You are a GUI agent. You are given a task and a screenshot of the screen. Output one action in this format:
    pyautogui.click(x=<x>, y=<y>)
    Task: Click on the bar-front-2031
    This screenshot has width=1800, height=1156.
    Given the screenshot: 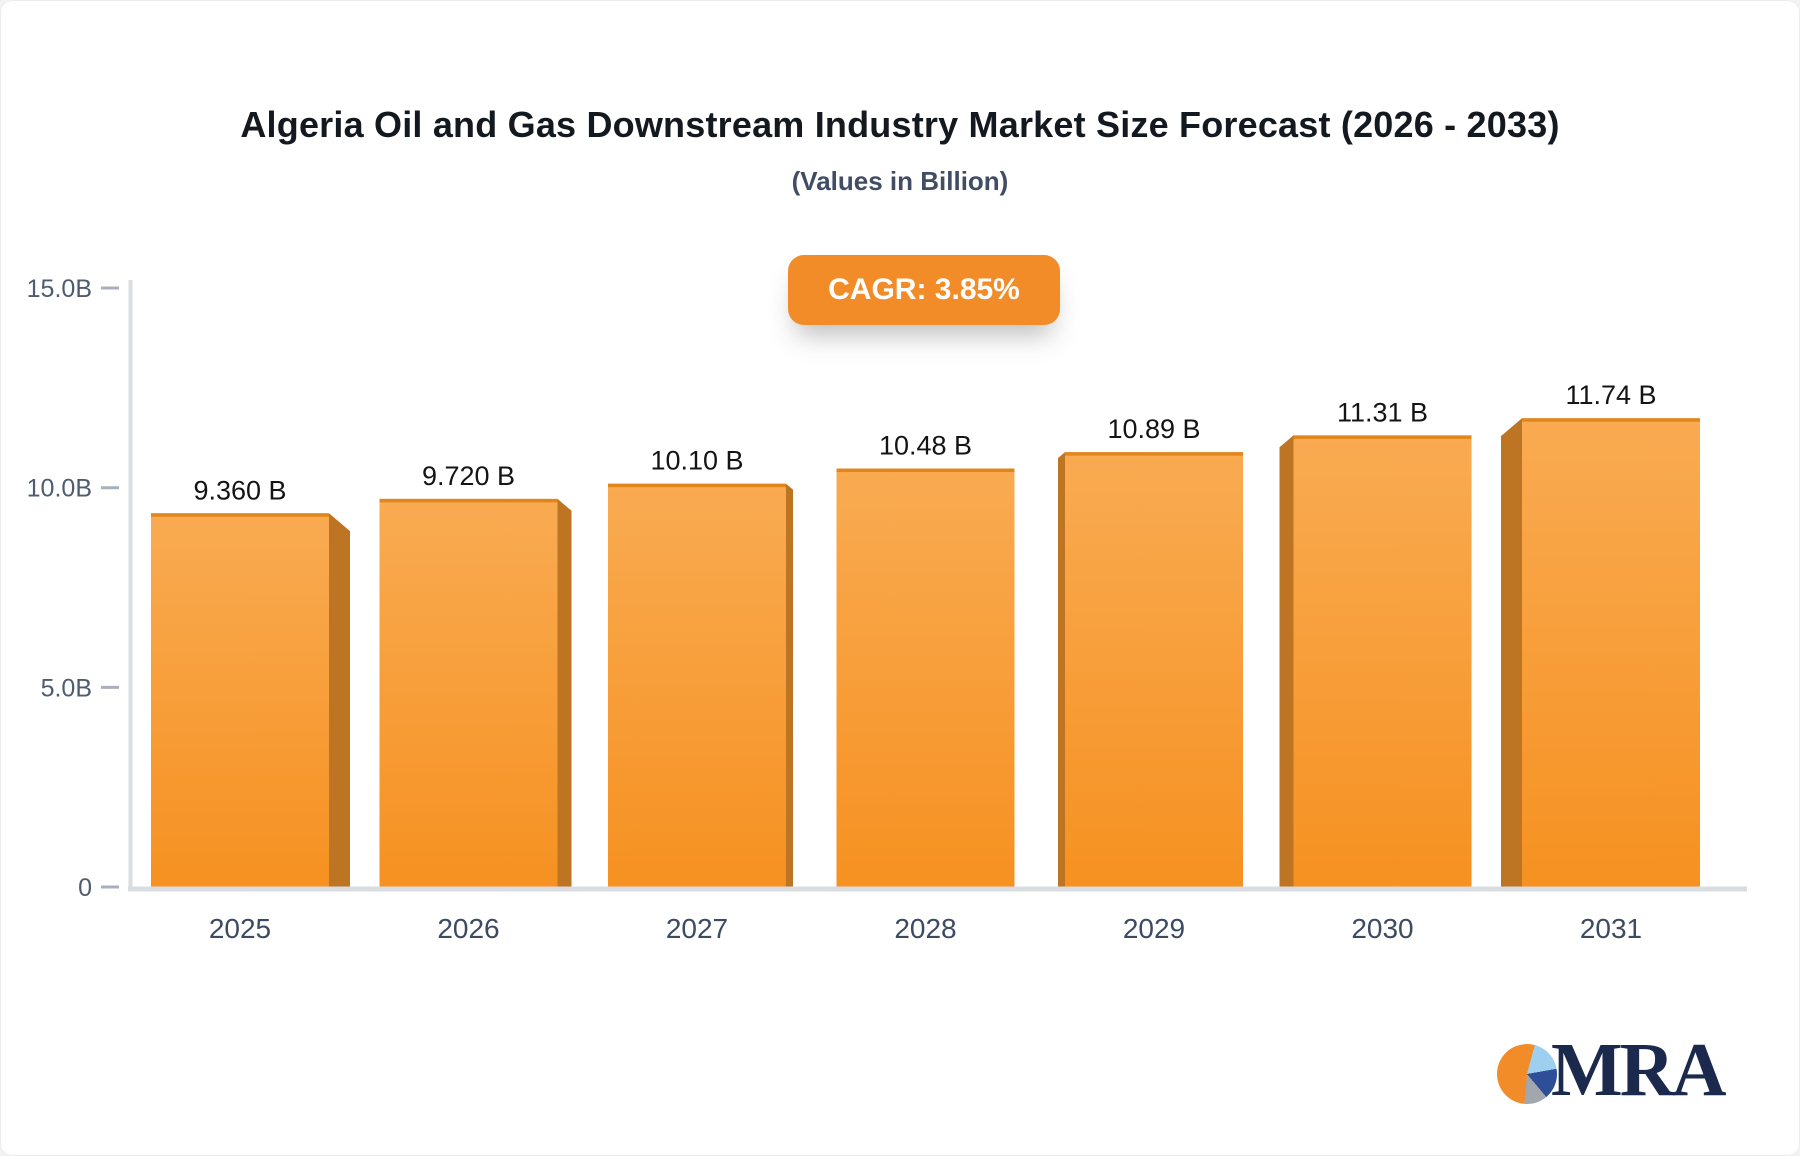 What is the action you would take?
    pyautogui.click(x=1611, y=652)
    